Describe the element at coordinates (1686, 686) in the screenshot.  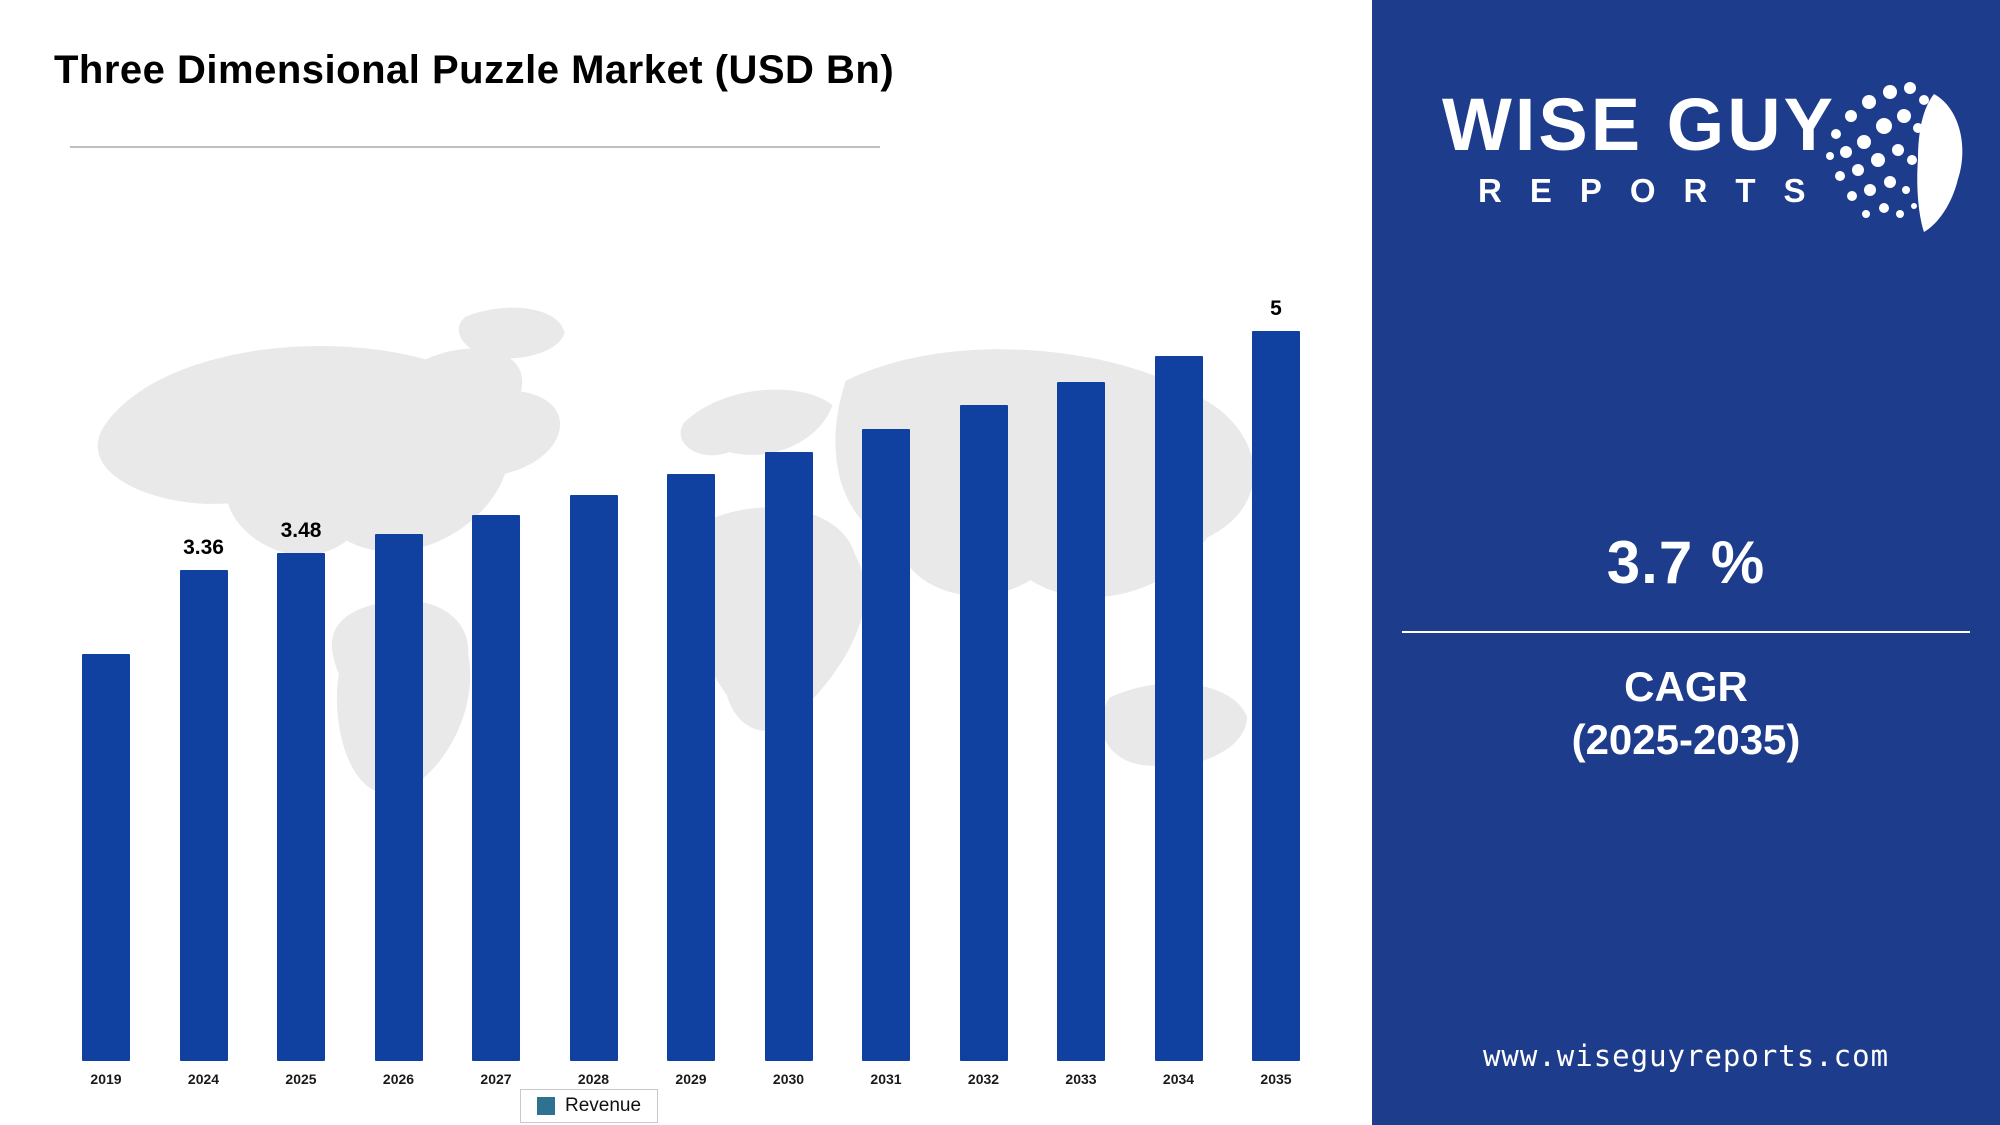
I see `cagr-label: CAGR` at that location.